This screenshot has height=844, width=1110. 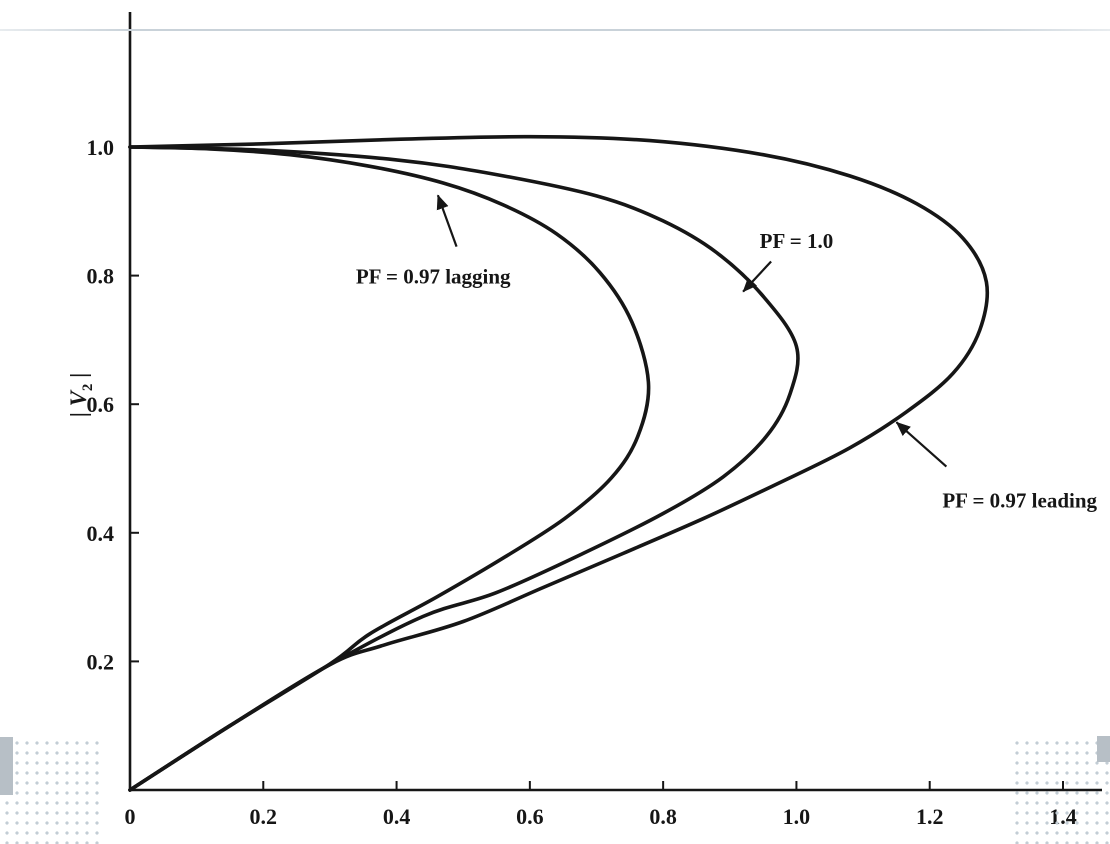 What do you see at coordinates (797, 816) in the screenshot?
I see `x-tick-label: 1.0` at bounding box center [797, 816].